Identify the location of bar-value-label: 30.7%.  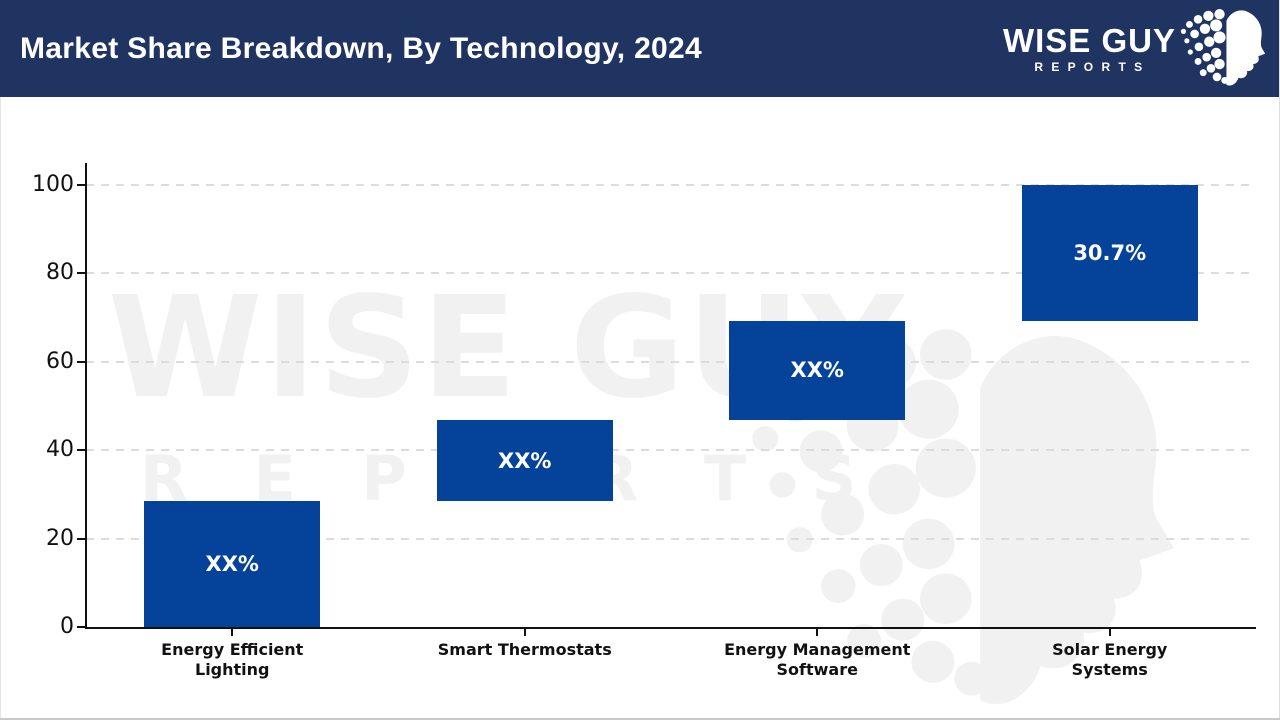
(1110, 252).